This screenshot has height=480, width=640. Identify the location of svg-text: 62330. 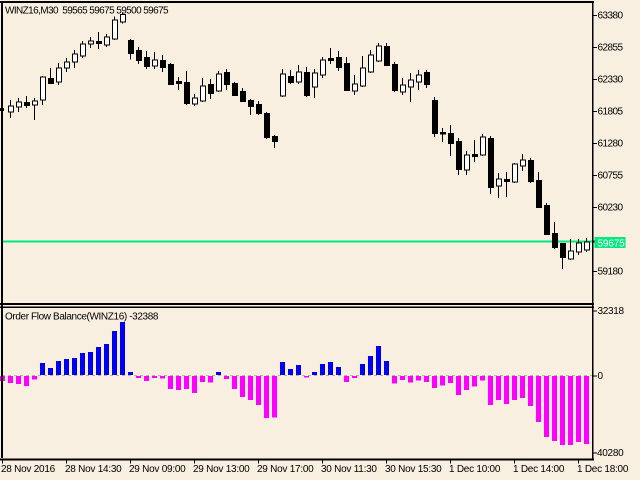
(611, 79).